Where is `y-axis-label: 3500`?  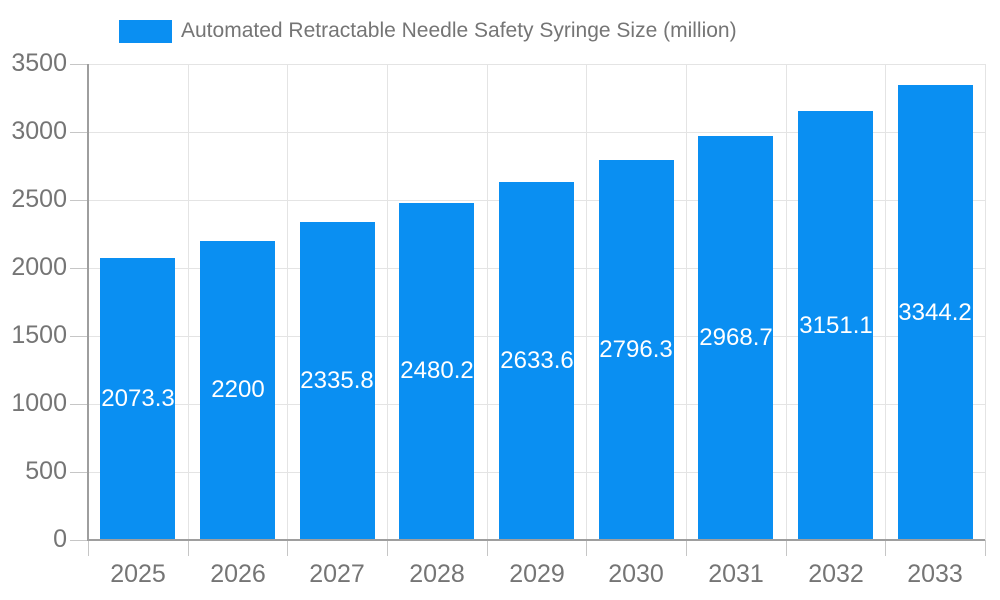
y-axis-label: 3500 is located at coordinates (39, 63).